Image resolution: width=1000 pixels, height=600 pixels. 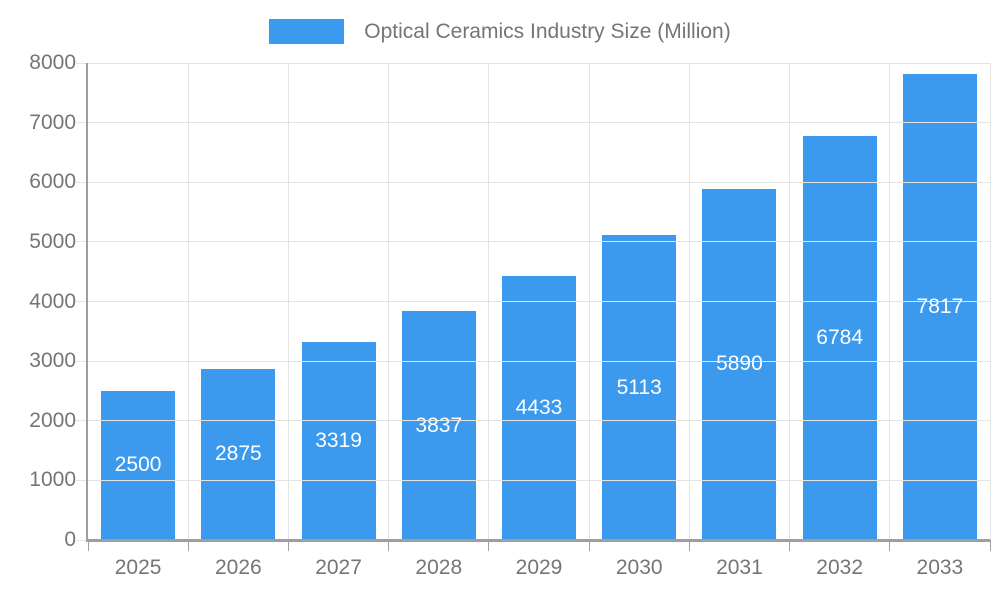 I want to click on x-axis-tick-label: 2028, so click(x=439, y=567).